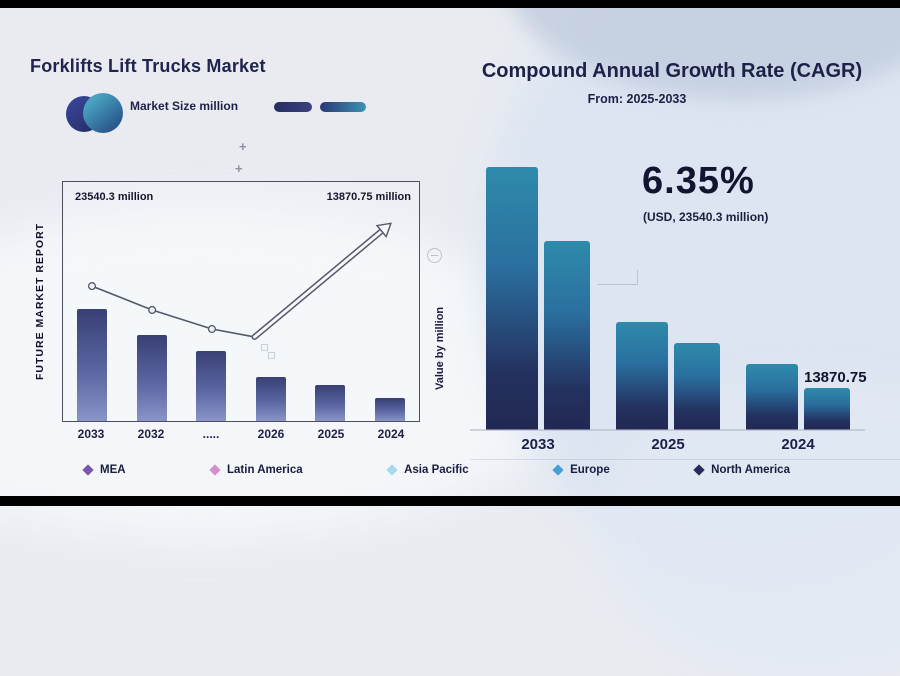 This screenshot has height=676, width=900. Describe the element at coordinates (148, 66) in the screenshot. I see `page-title: Forklifts Lift Trucks Market` at that location.